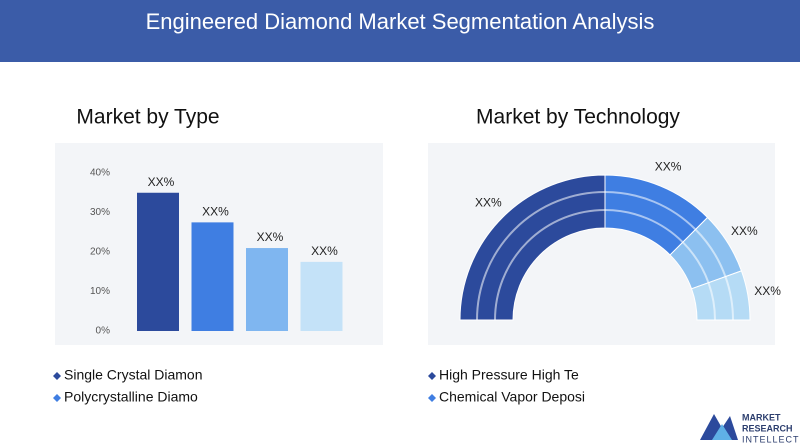  Describe the element at coordinates (578, 117) in the screenshot. I see `chart-title: Market by Technology` at that location.